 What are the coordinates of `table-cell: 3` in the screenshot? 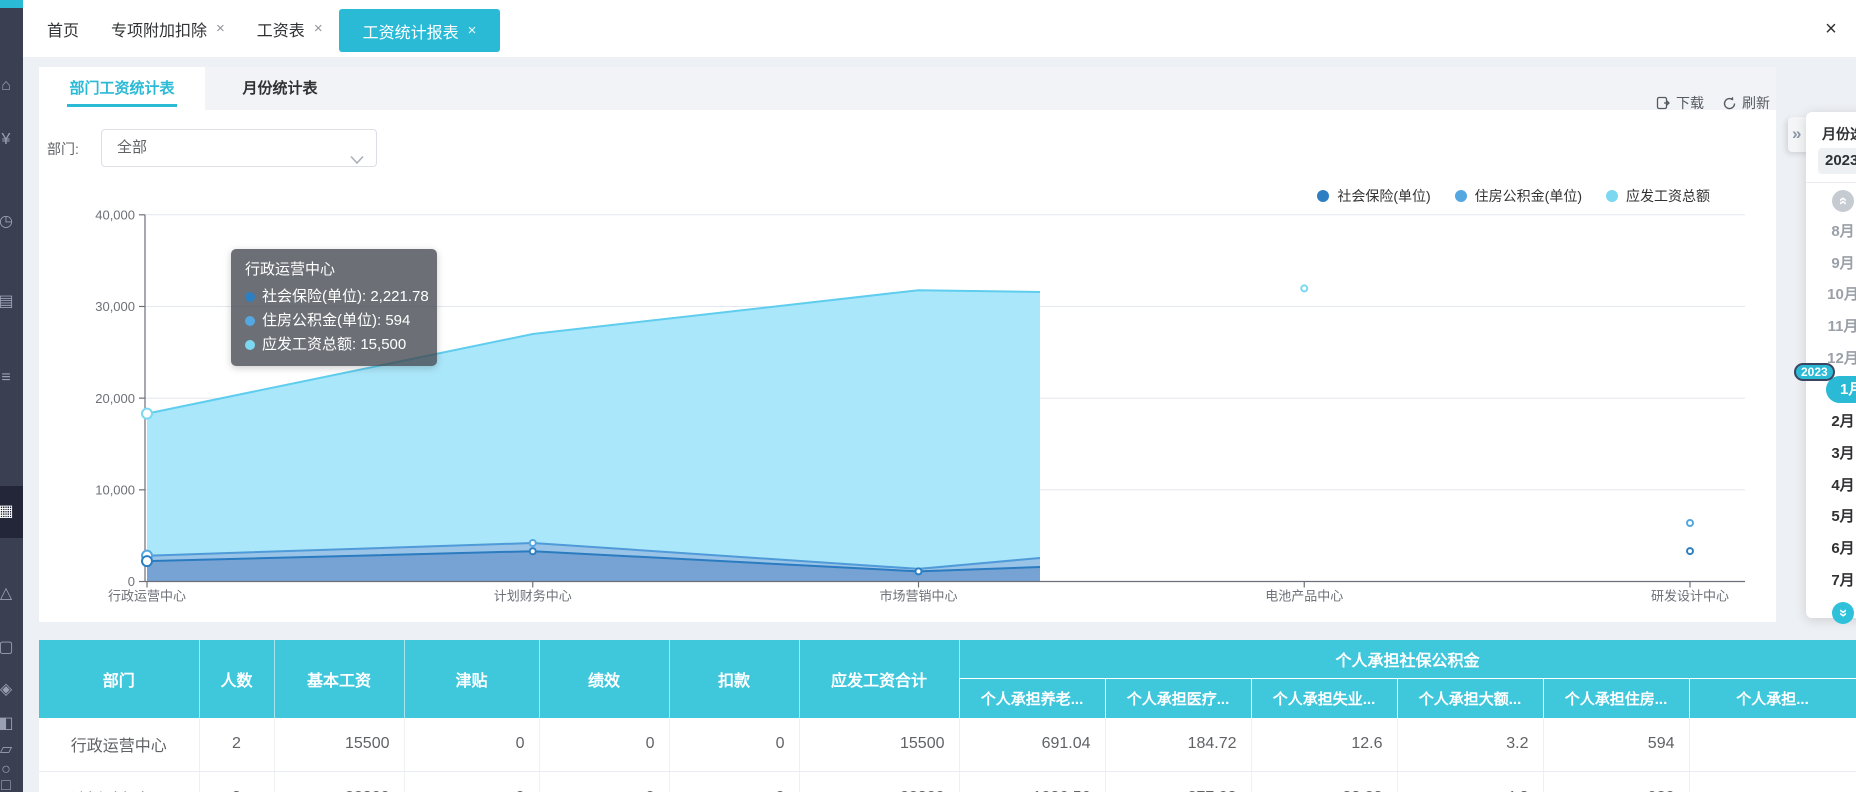 It's located at (237, 781).